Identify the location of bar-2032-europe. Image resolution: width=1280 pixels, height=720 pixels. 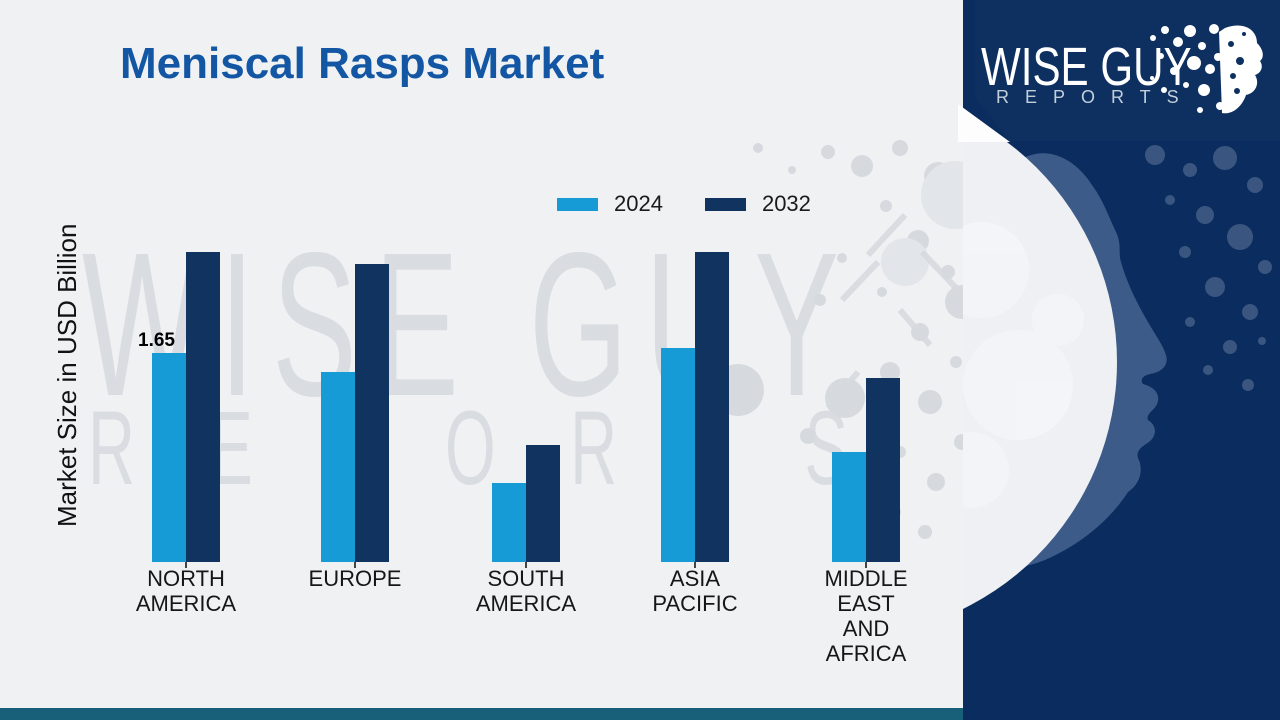
(372, 413).